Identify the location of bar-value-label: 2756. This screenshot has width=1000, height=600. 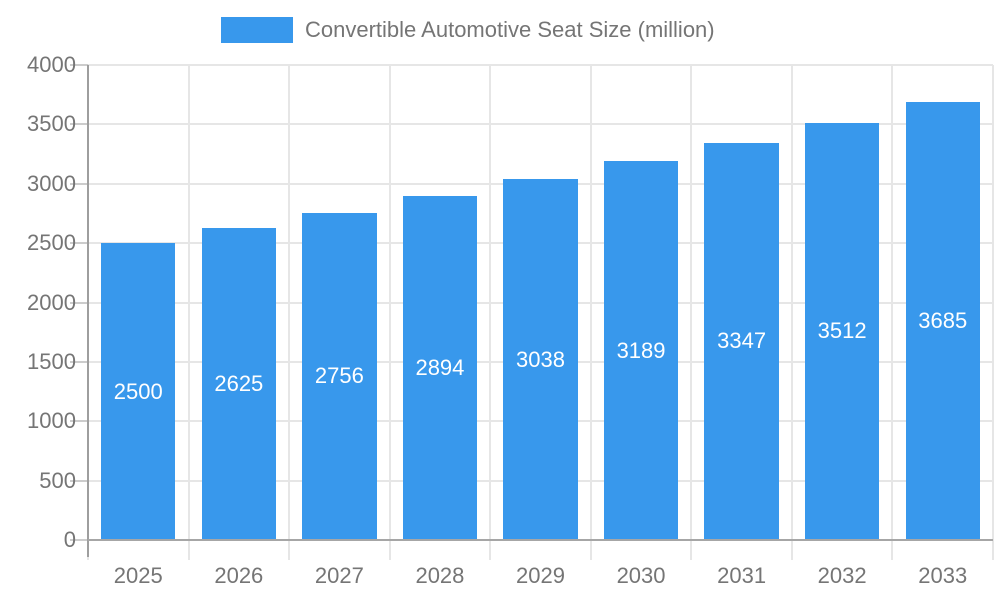
(339, 376).